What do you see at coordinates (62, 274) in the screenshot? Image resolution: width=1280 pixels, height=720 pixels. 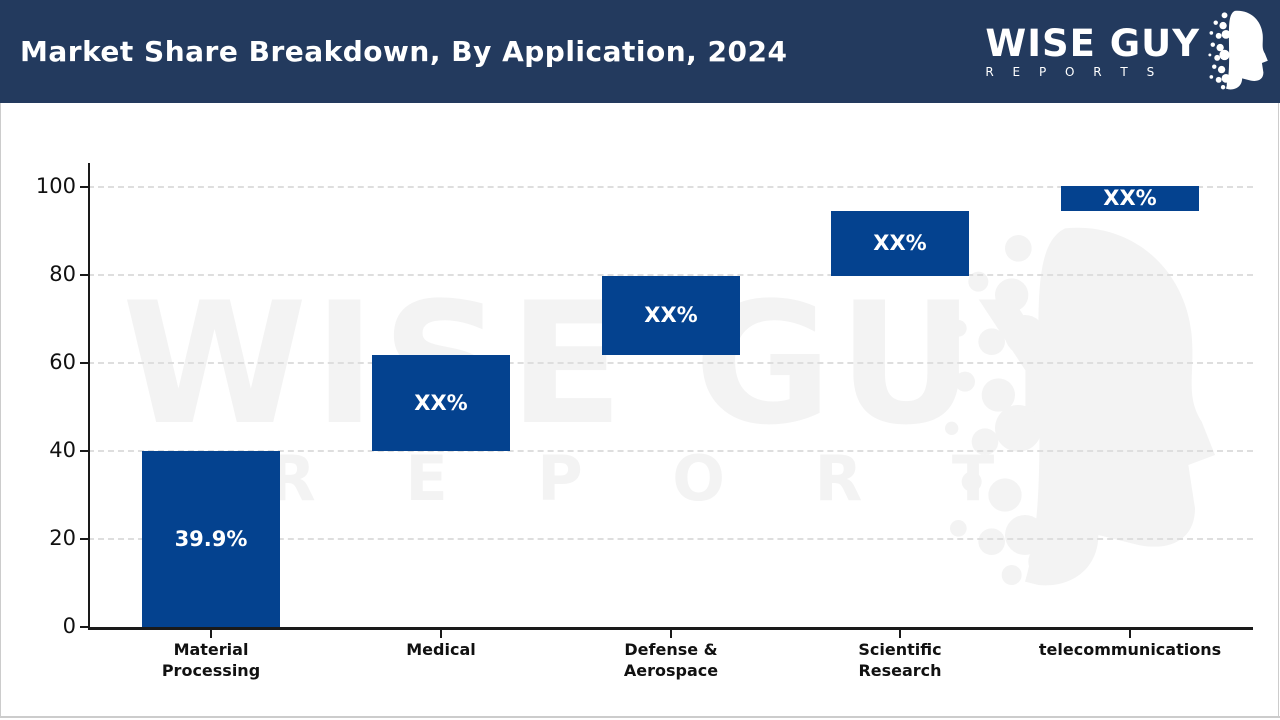 I see `y-axis-tick-label-80: 80` at bounding box center [62, 274].